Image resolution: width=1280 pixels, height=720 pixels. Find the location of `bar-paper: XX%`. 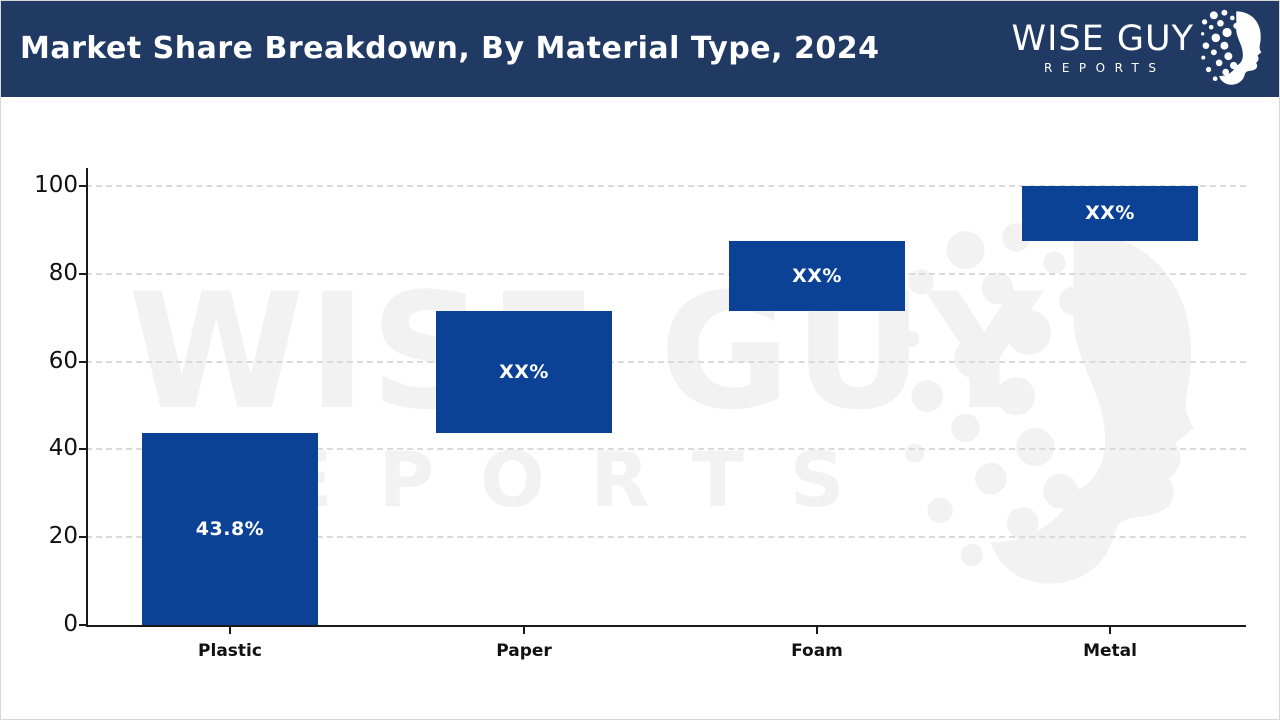

bar-paper: XX% is located at coordinates (524, 371).